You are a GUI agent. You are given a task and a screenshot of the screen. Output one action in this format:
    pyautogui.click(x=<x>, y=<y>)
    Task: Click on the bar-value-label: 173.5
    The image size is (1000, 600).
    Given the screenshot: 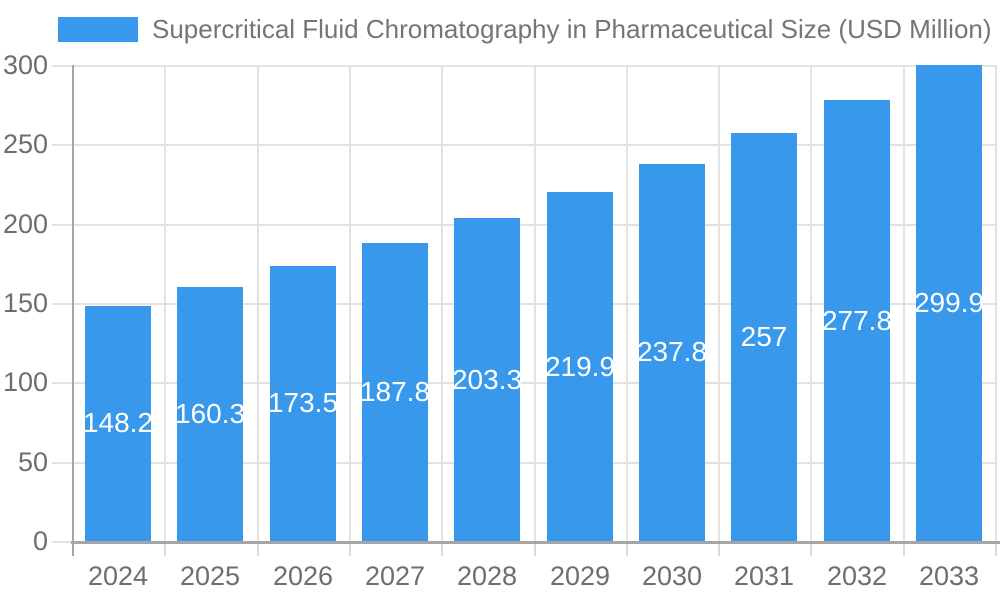 What is the action you would take?
    pyautogui.click(x=303, y=402)
    